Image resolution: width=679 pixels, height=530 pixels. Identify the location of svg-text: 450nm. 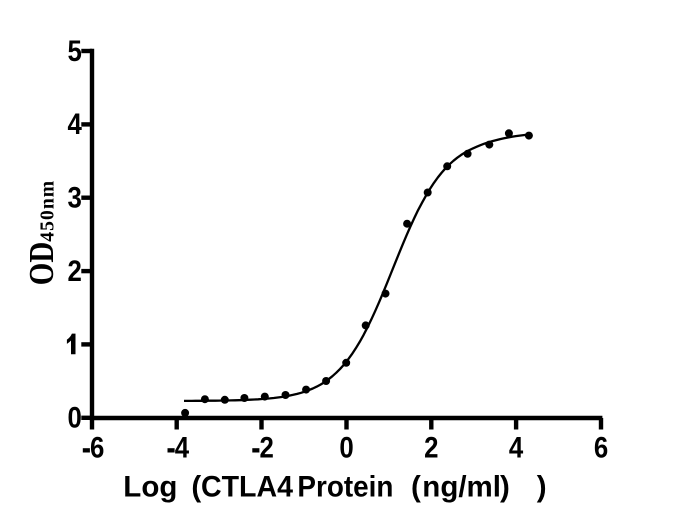
(47, 211).